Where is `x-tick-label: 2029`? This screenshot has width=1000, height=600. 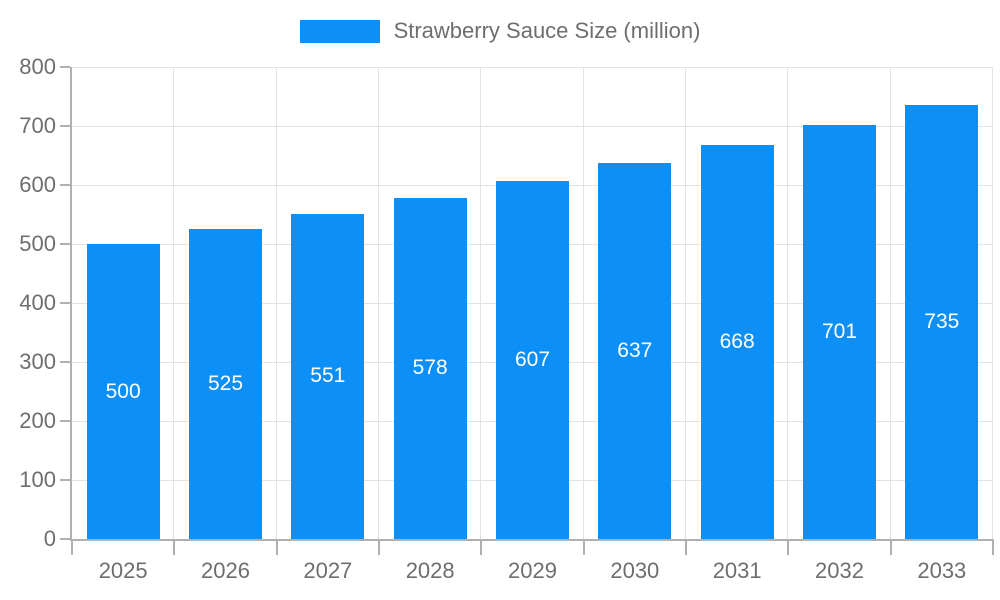
x-tick-label: 2029 is located at coordinates (532, 570).